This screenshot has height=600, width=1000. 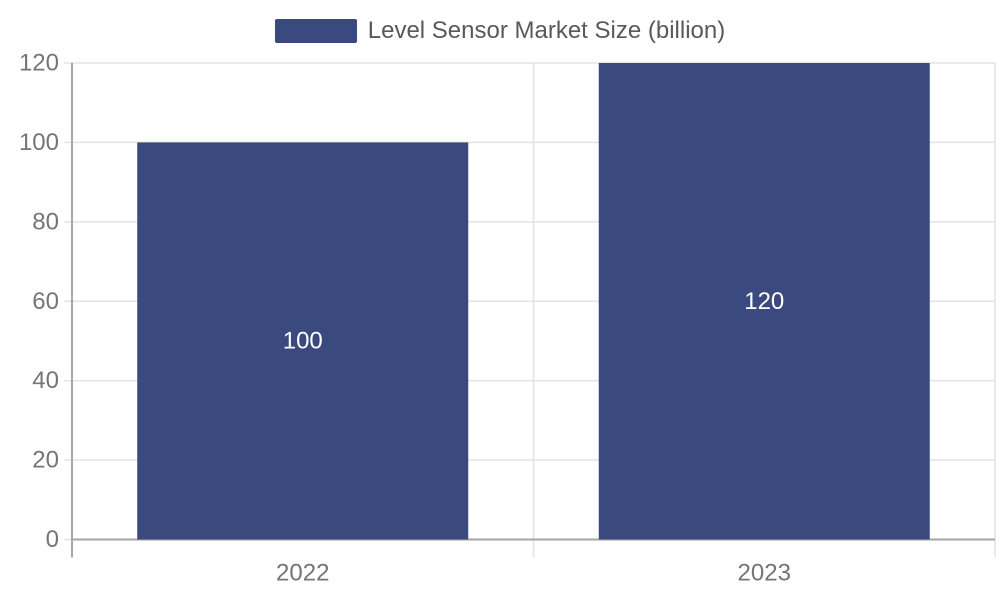 What do you see at coordinates (546, 30) in the screenshot?
I see `legend-label: Level Sensor Market Size (billion)` at bounding box center [546, 30].